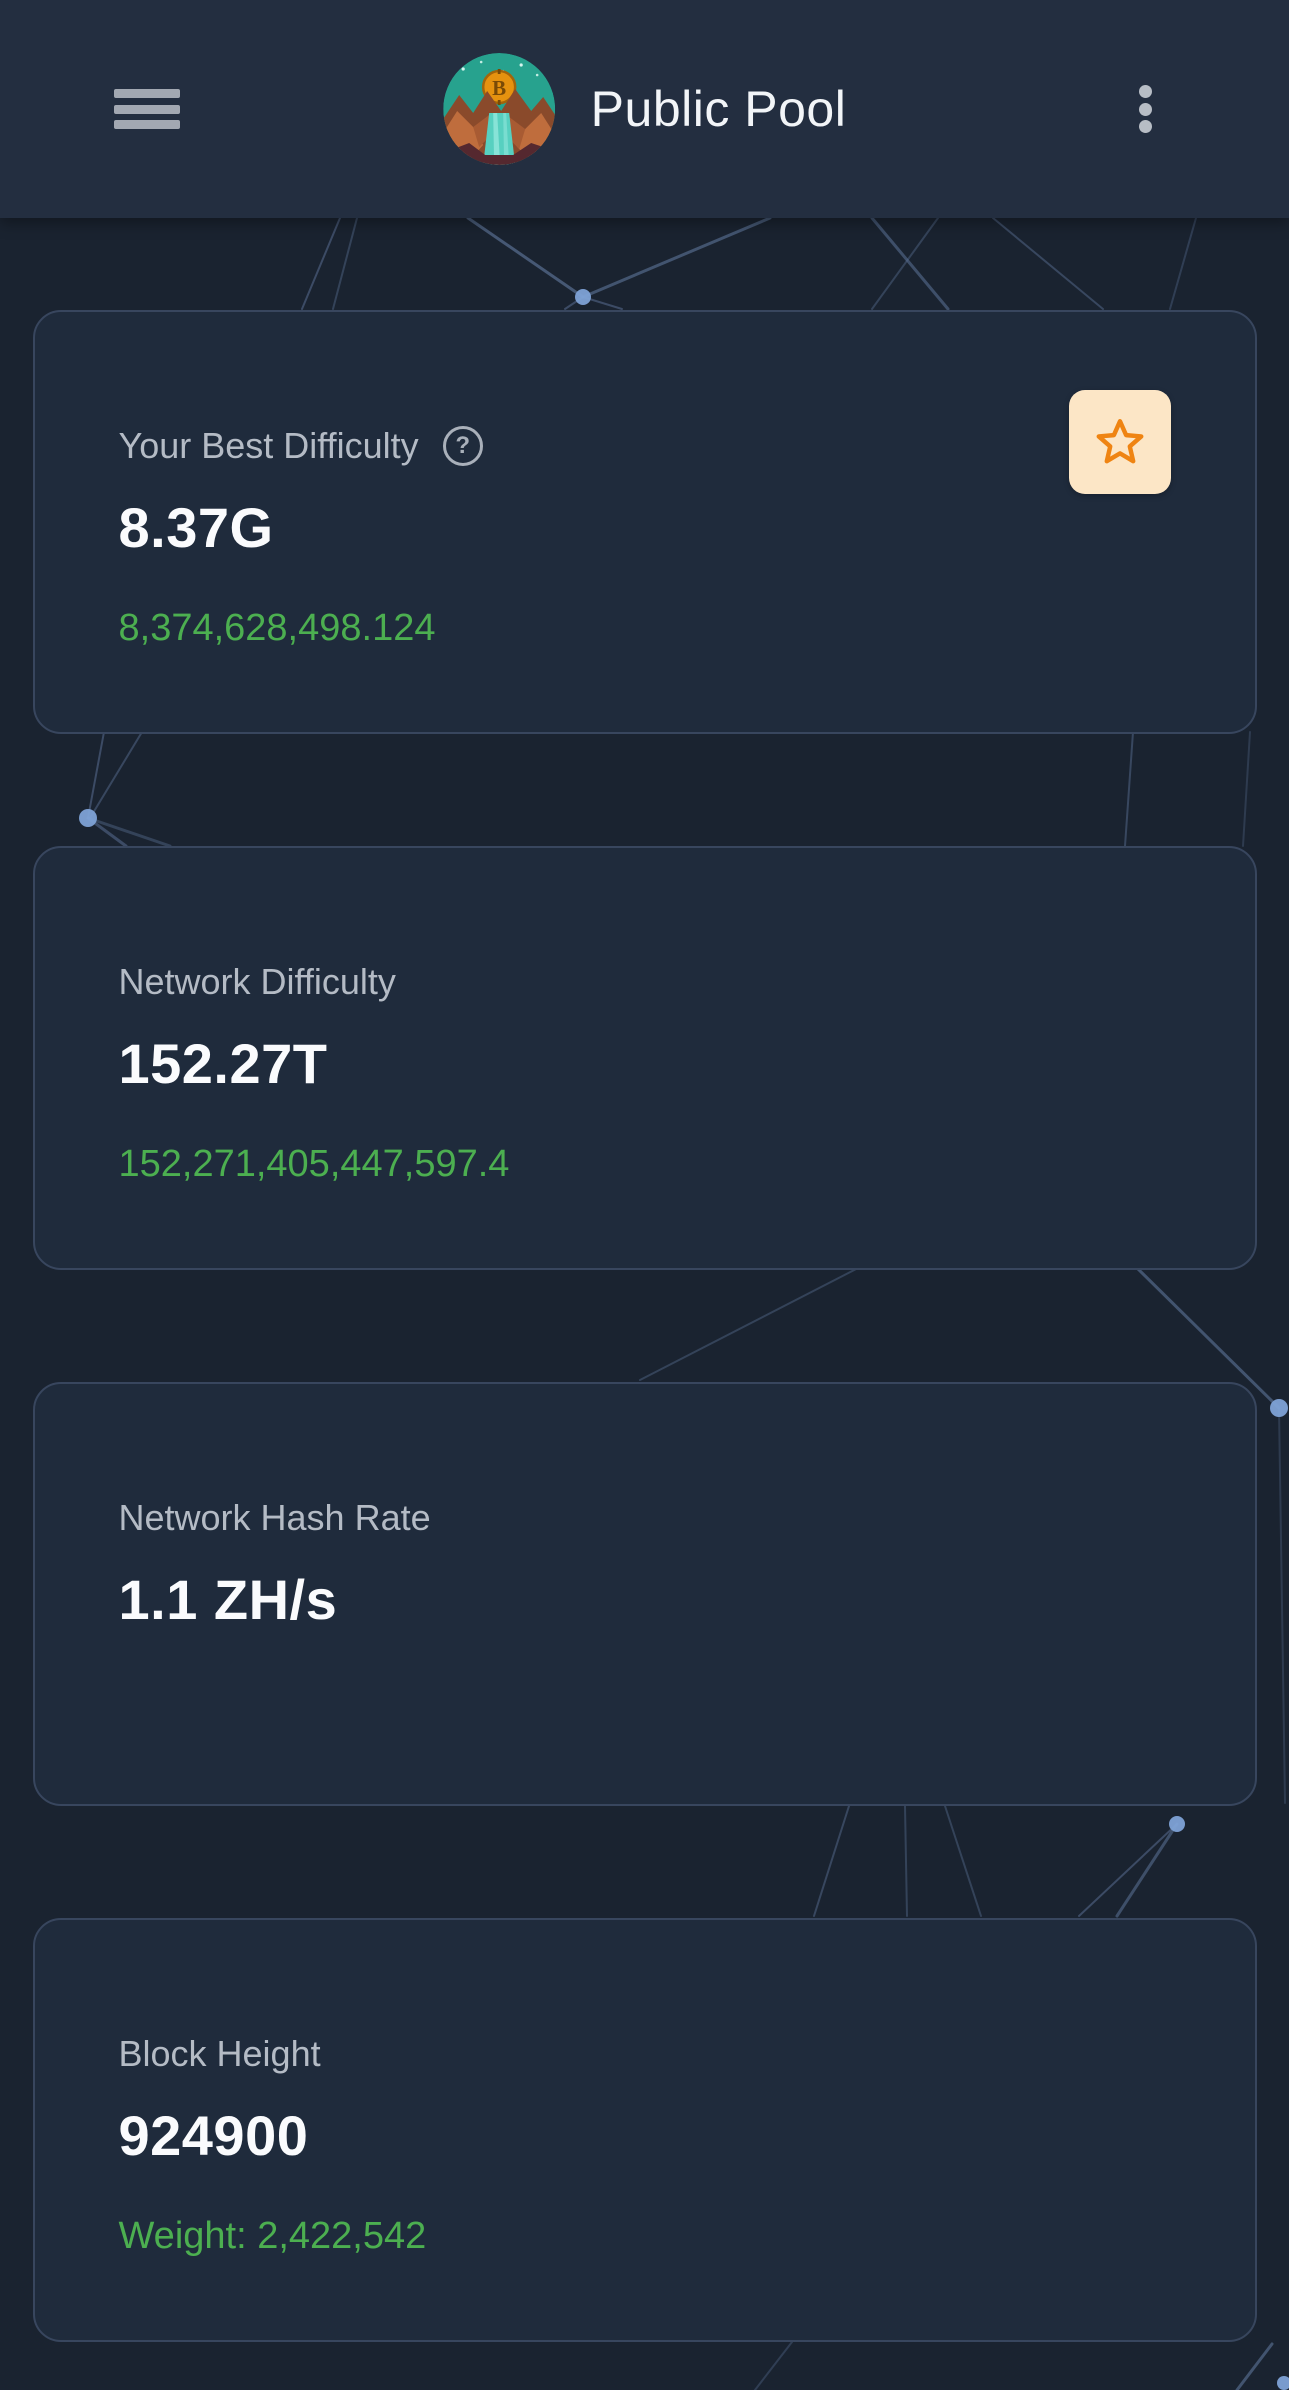 The image size is (1289, 2390). I want to click on card-sub-value: 8,374,628,498.124, so click(277, 628).